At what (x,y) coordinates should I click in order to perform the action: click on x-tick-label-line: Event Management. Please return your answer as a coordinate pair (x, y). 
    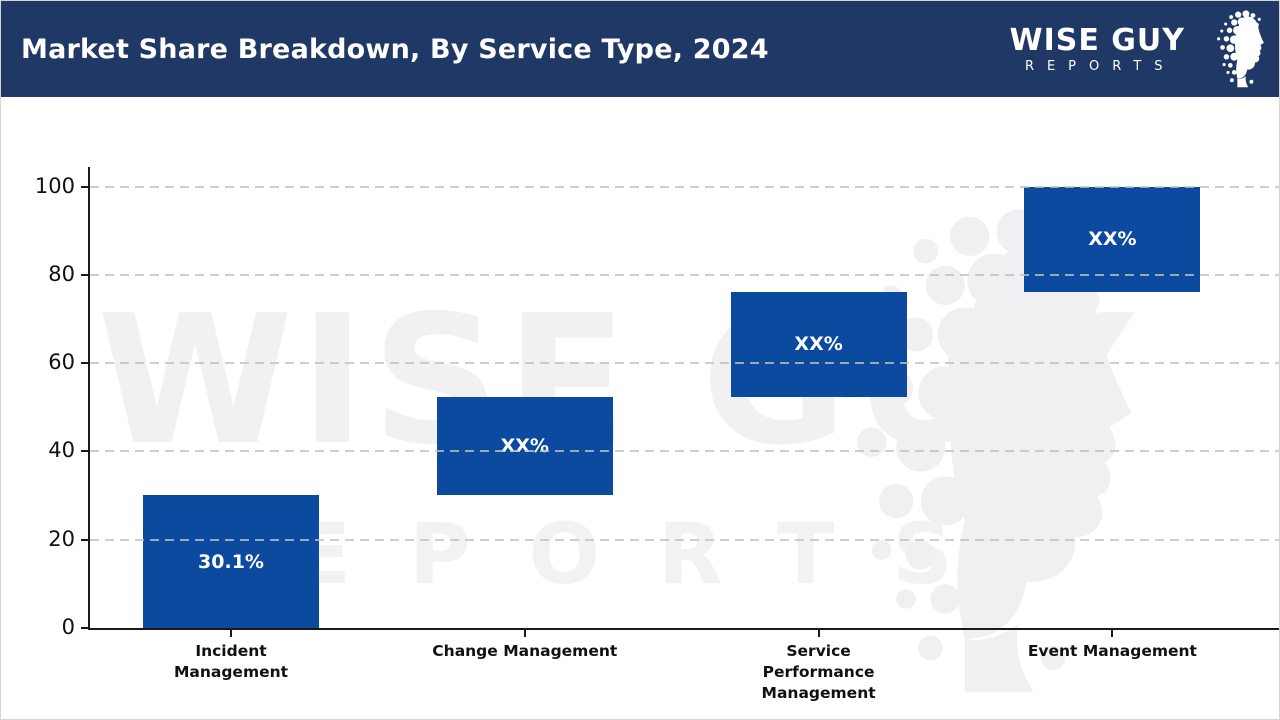
    Looking at the image, I should click on (1112, 651).